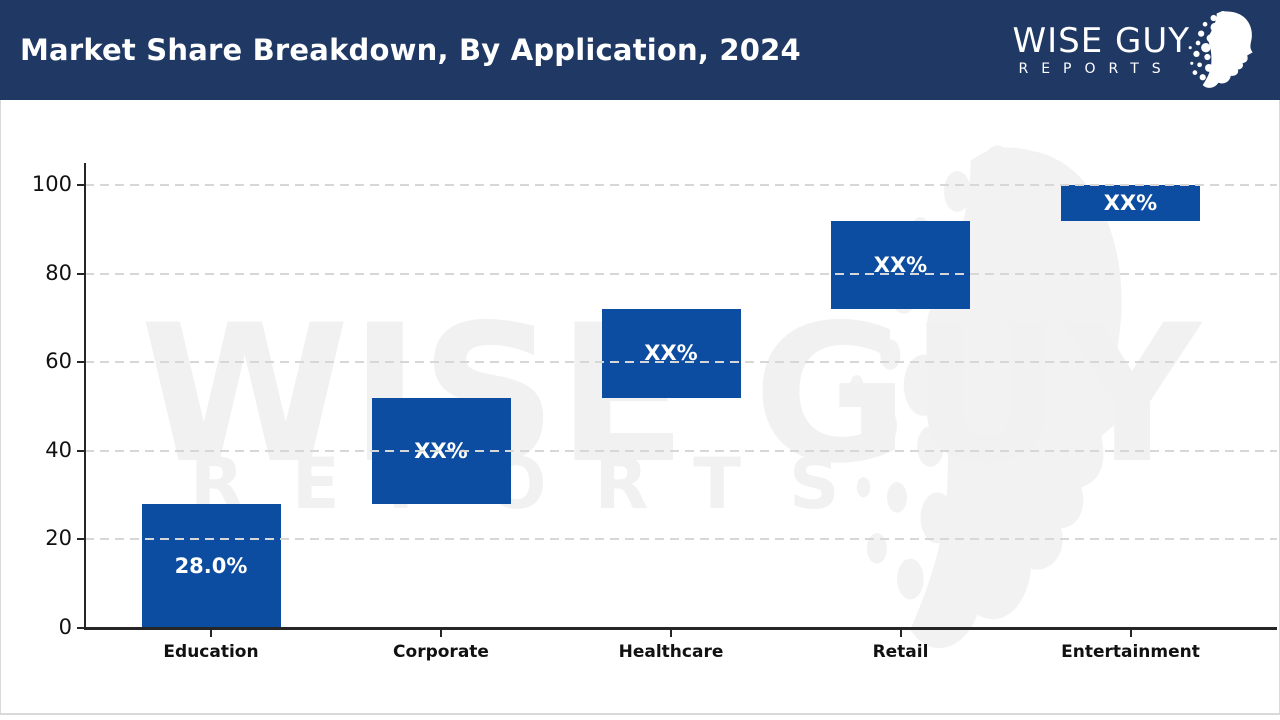 The image size is (1280, 720). I want to click on brand-logo: WISE GUY REPORTS, so click(1137, 50).